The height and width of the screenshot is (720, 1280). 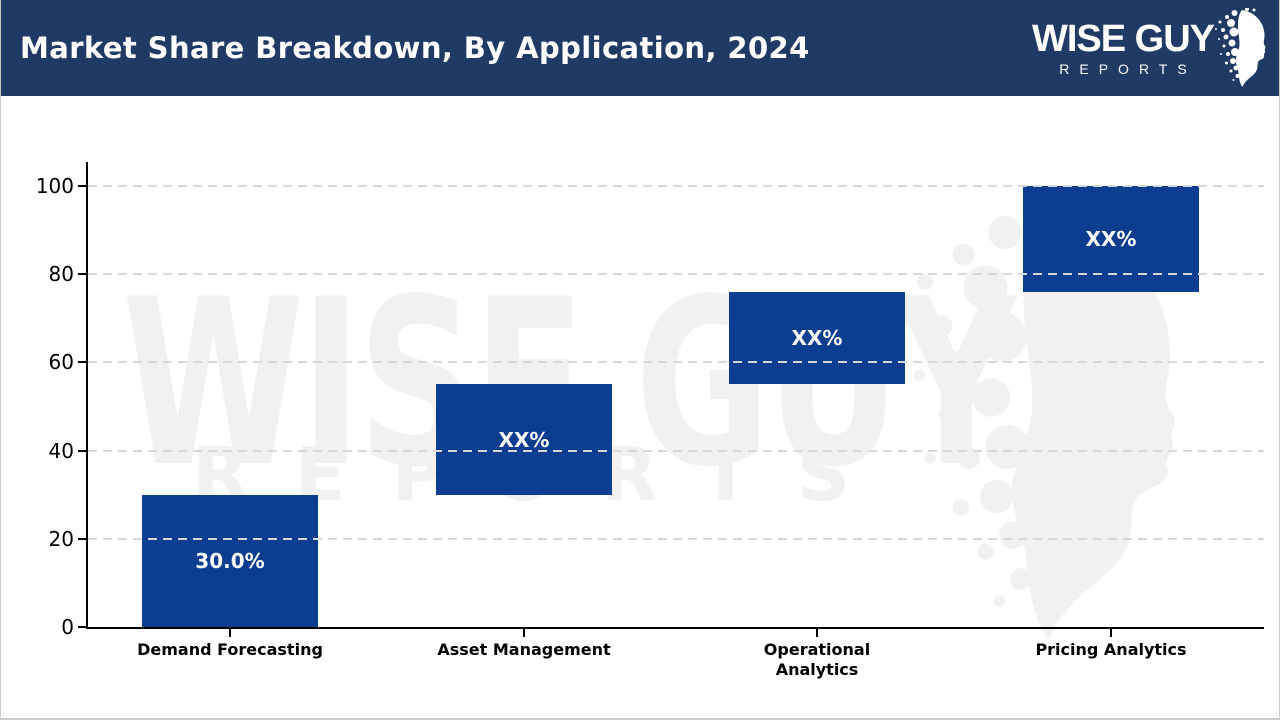 I want to click on y-tick-label: 0, so click(x=67, y=627).